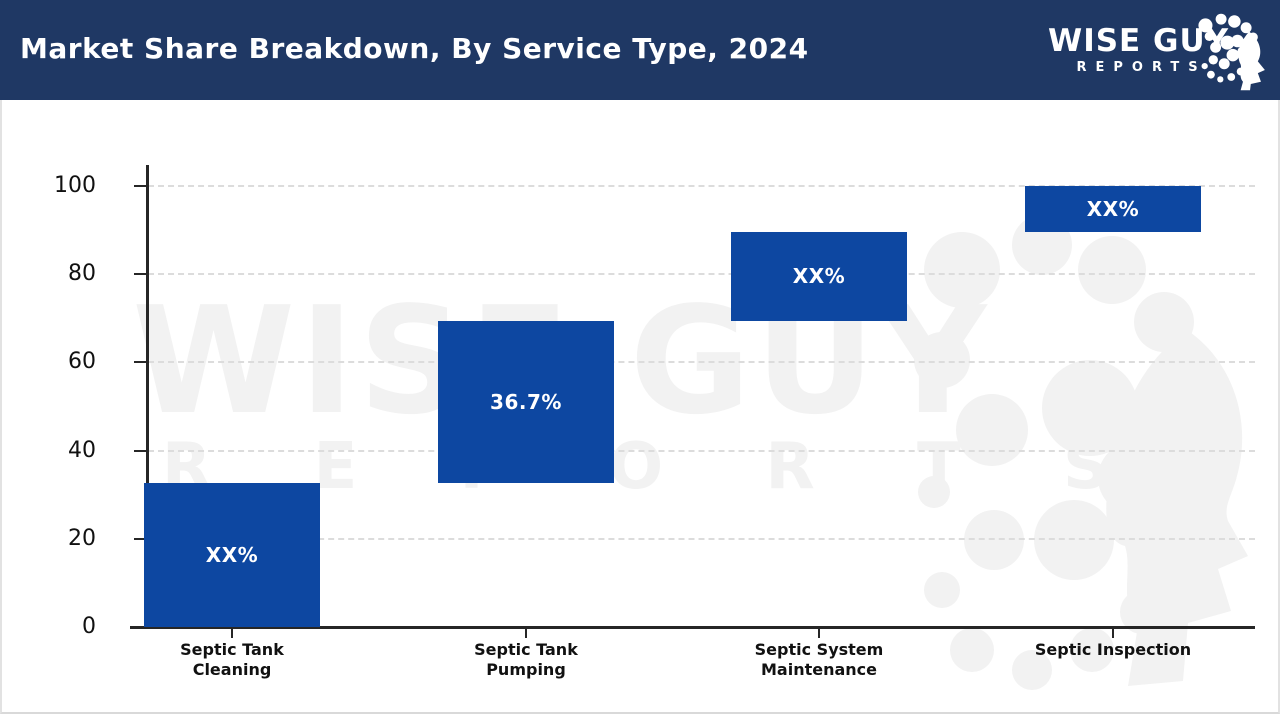 Image resolution: width=1280 pixels, height=720 pixels. I want to click on x-category-label-line: Septic Inspection, so click(1113, 649).